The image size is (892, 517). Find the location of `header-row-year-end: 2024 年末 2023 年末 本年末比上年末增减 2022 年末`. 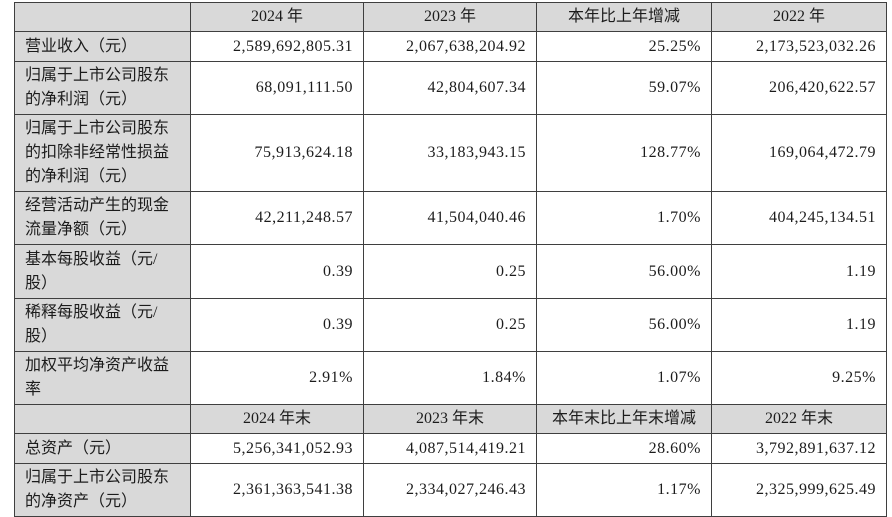

header-row-year-end: 2024 年末 2023 年末 本年末比上年末增减 2022 年末 is located at coordinates (450, 419).